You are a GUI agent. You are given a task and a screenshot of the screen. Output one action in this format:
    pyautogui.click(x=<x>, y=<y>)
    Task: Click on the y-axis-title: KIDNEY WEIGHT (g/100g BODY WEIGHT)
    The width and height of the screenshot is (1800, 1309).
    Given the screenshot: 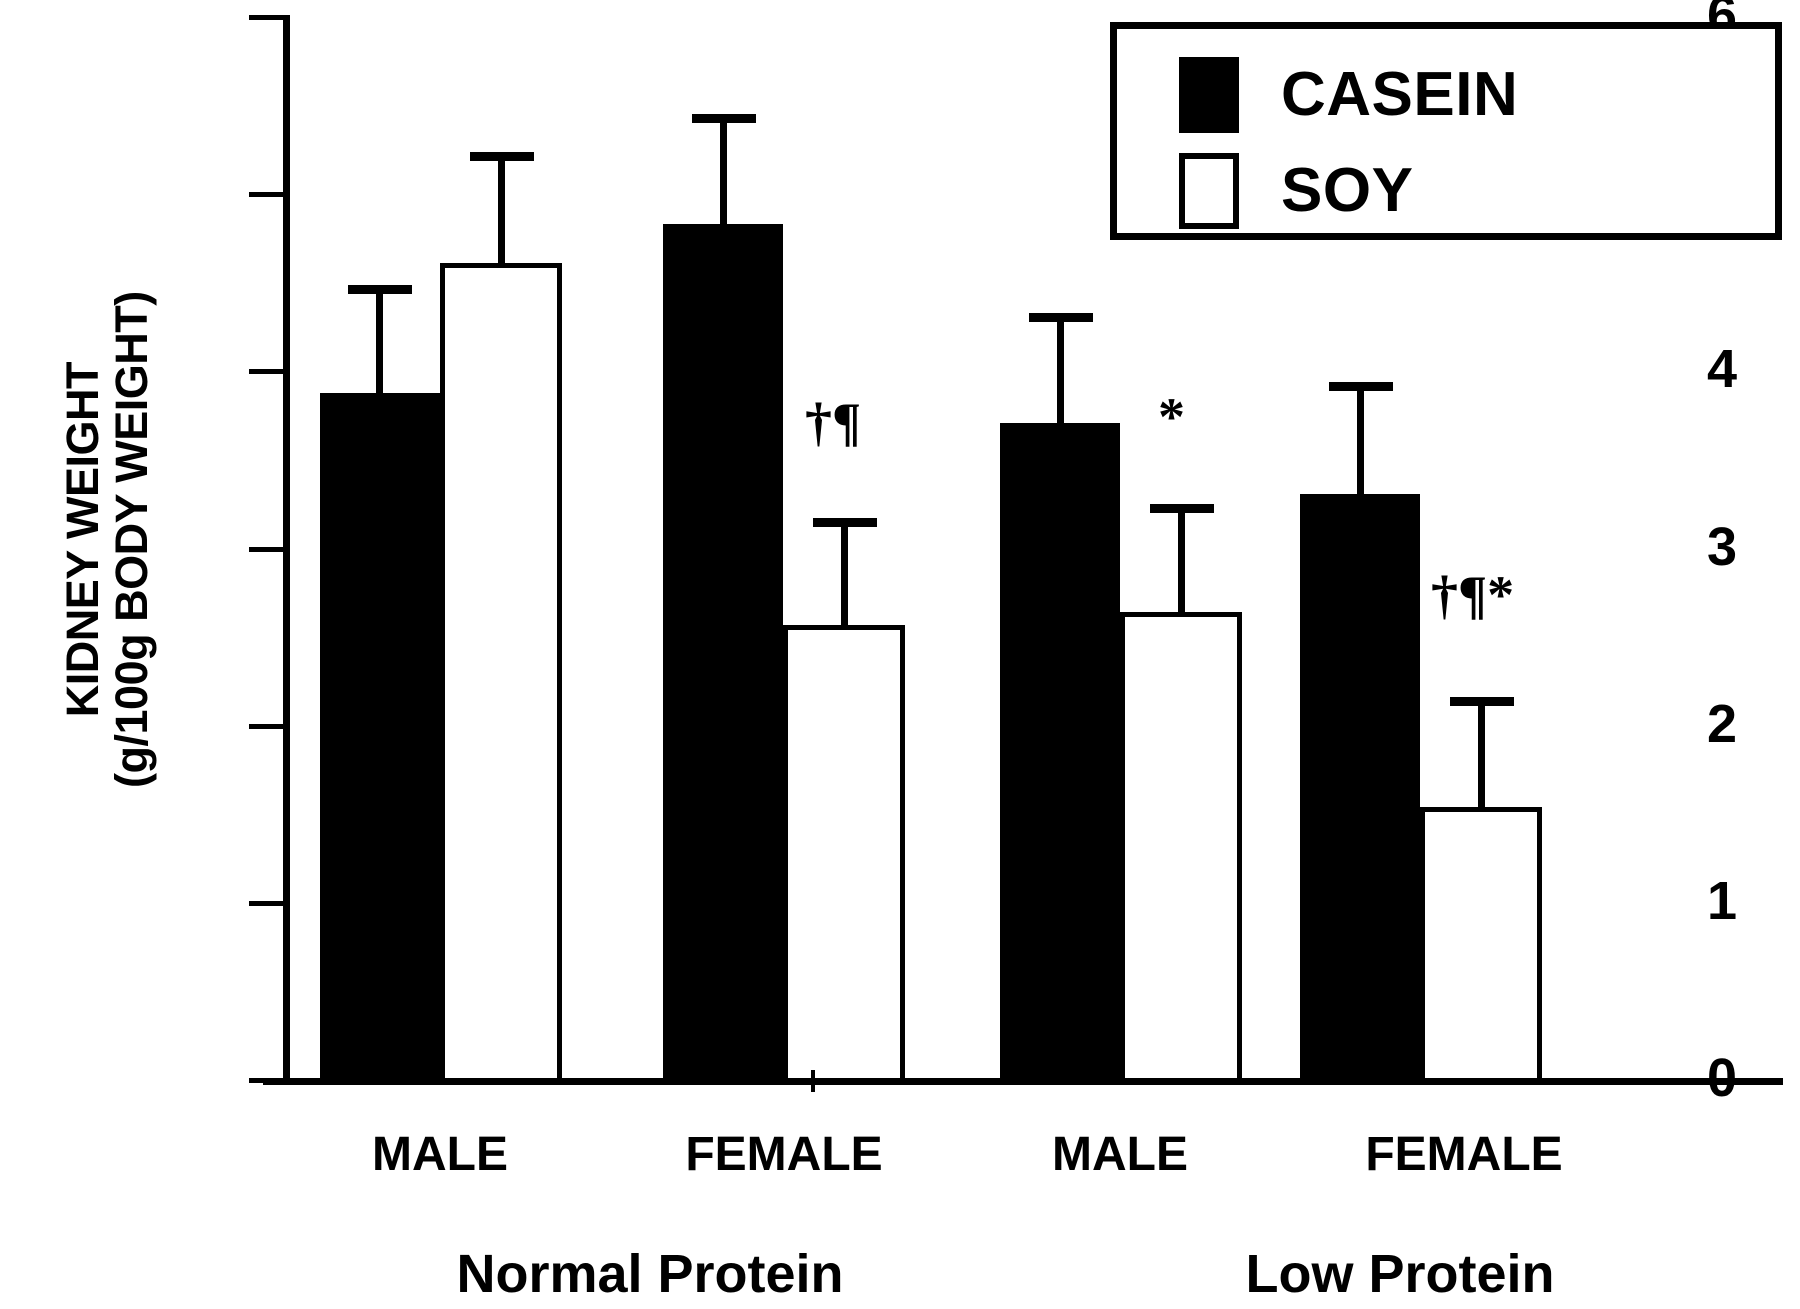 What is the action you would take?
    pyautogui.click(x=107, y=540)
    